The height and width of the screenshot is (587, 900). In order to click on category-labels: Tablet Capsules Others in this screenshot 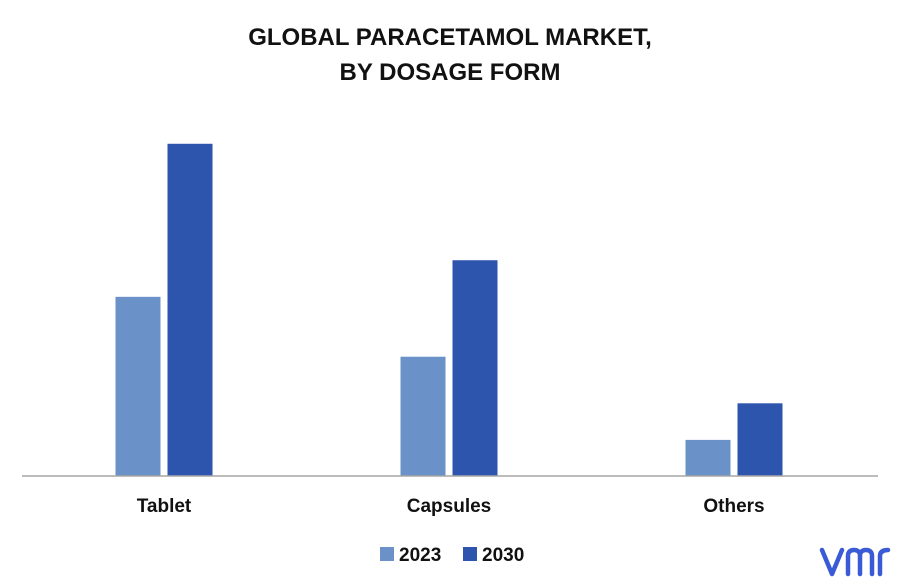, I will do `click(451, 506)`.